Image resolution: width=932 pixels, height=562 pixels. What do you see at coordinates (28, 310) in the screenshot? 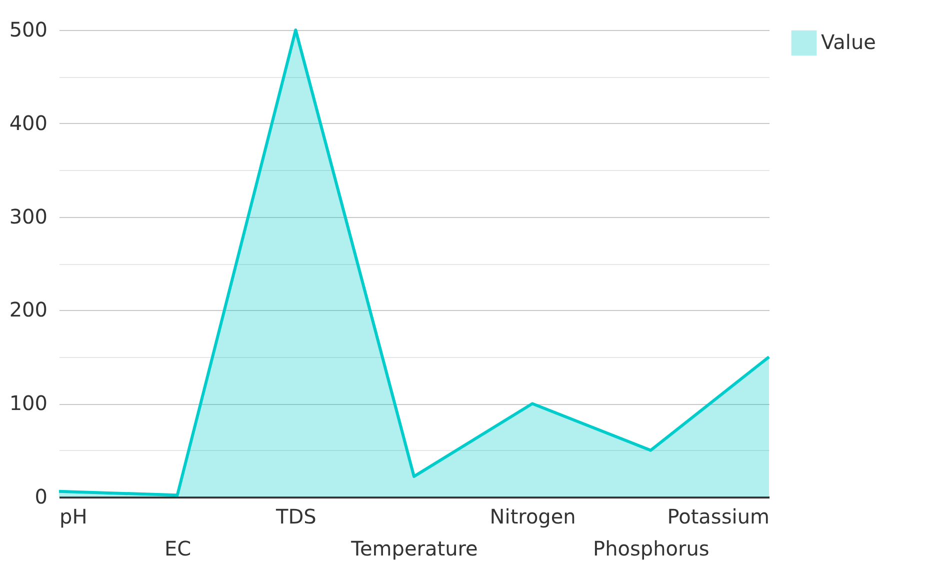
I see `y-tick-label: 200` at bounding box center [28, 310].